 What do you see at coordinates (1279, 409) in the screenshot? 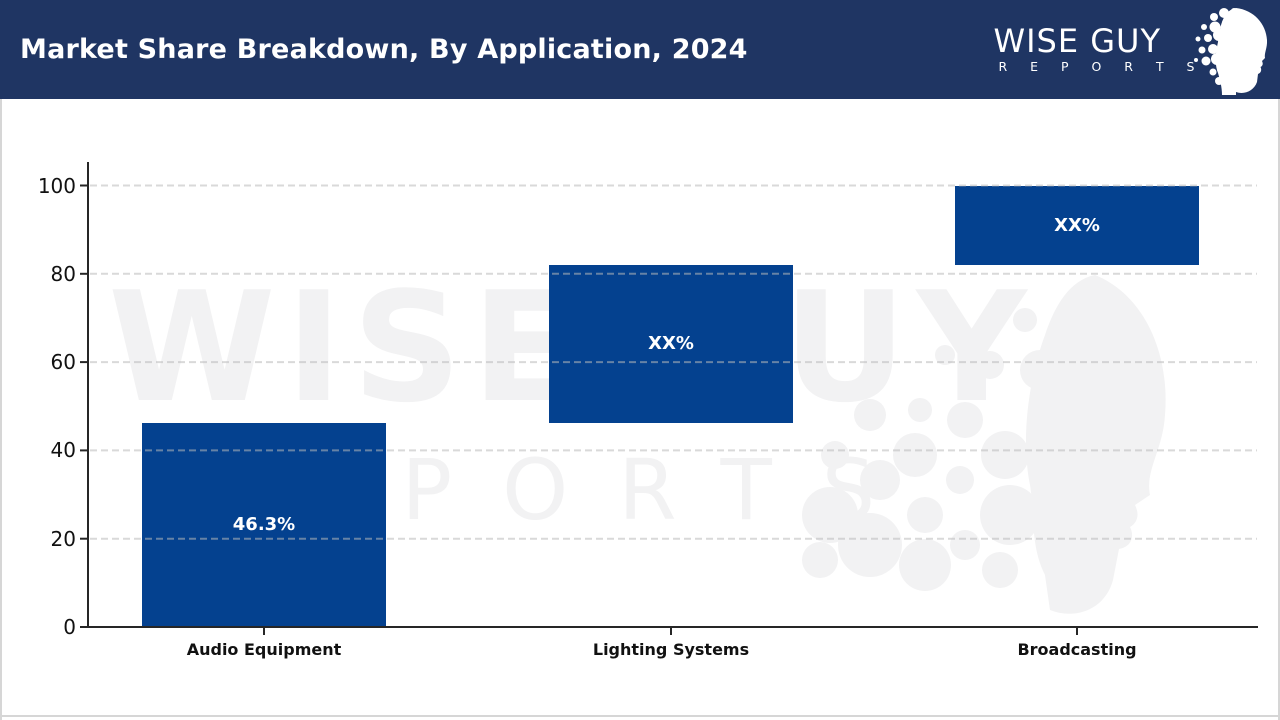
I see `frame-border-right` at bounding box center [1279, 409].